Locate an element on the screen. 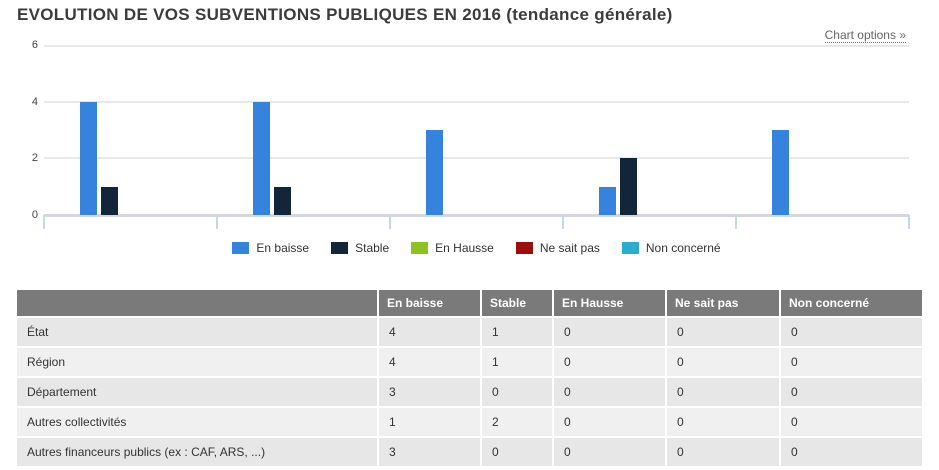 Image resolution: width=939 pixels, height=470 pixels. legend-item: Stable is located at coordinates (360, 248).